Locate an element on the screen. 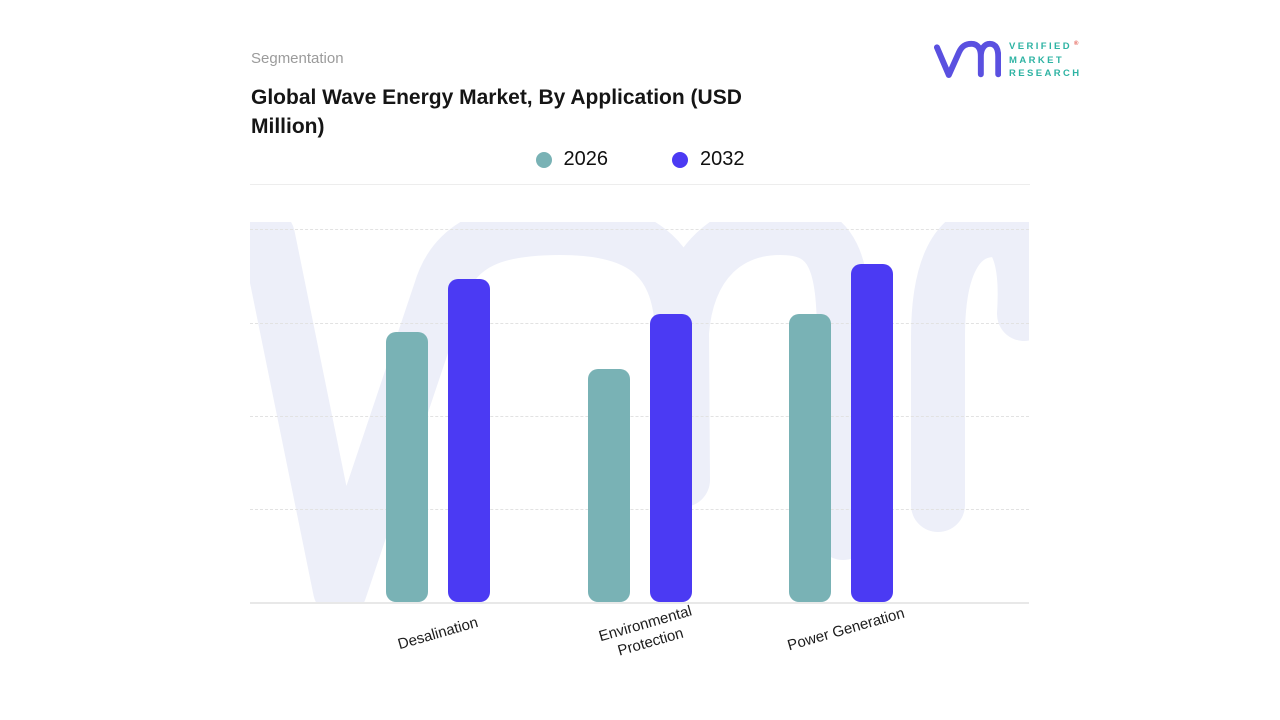 The image size is (1280, 720). vmr-wordmark: VERIFIED ® MARKET RESEARCH is located at coordinates (1045, 59).